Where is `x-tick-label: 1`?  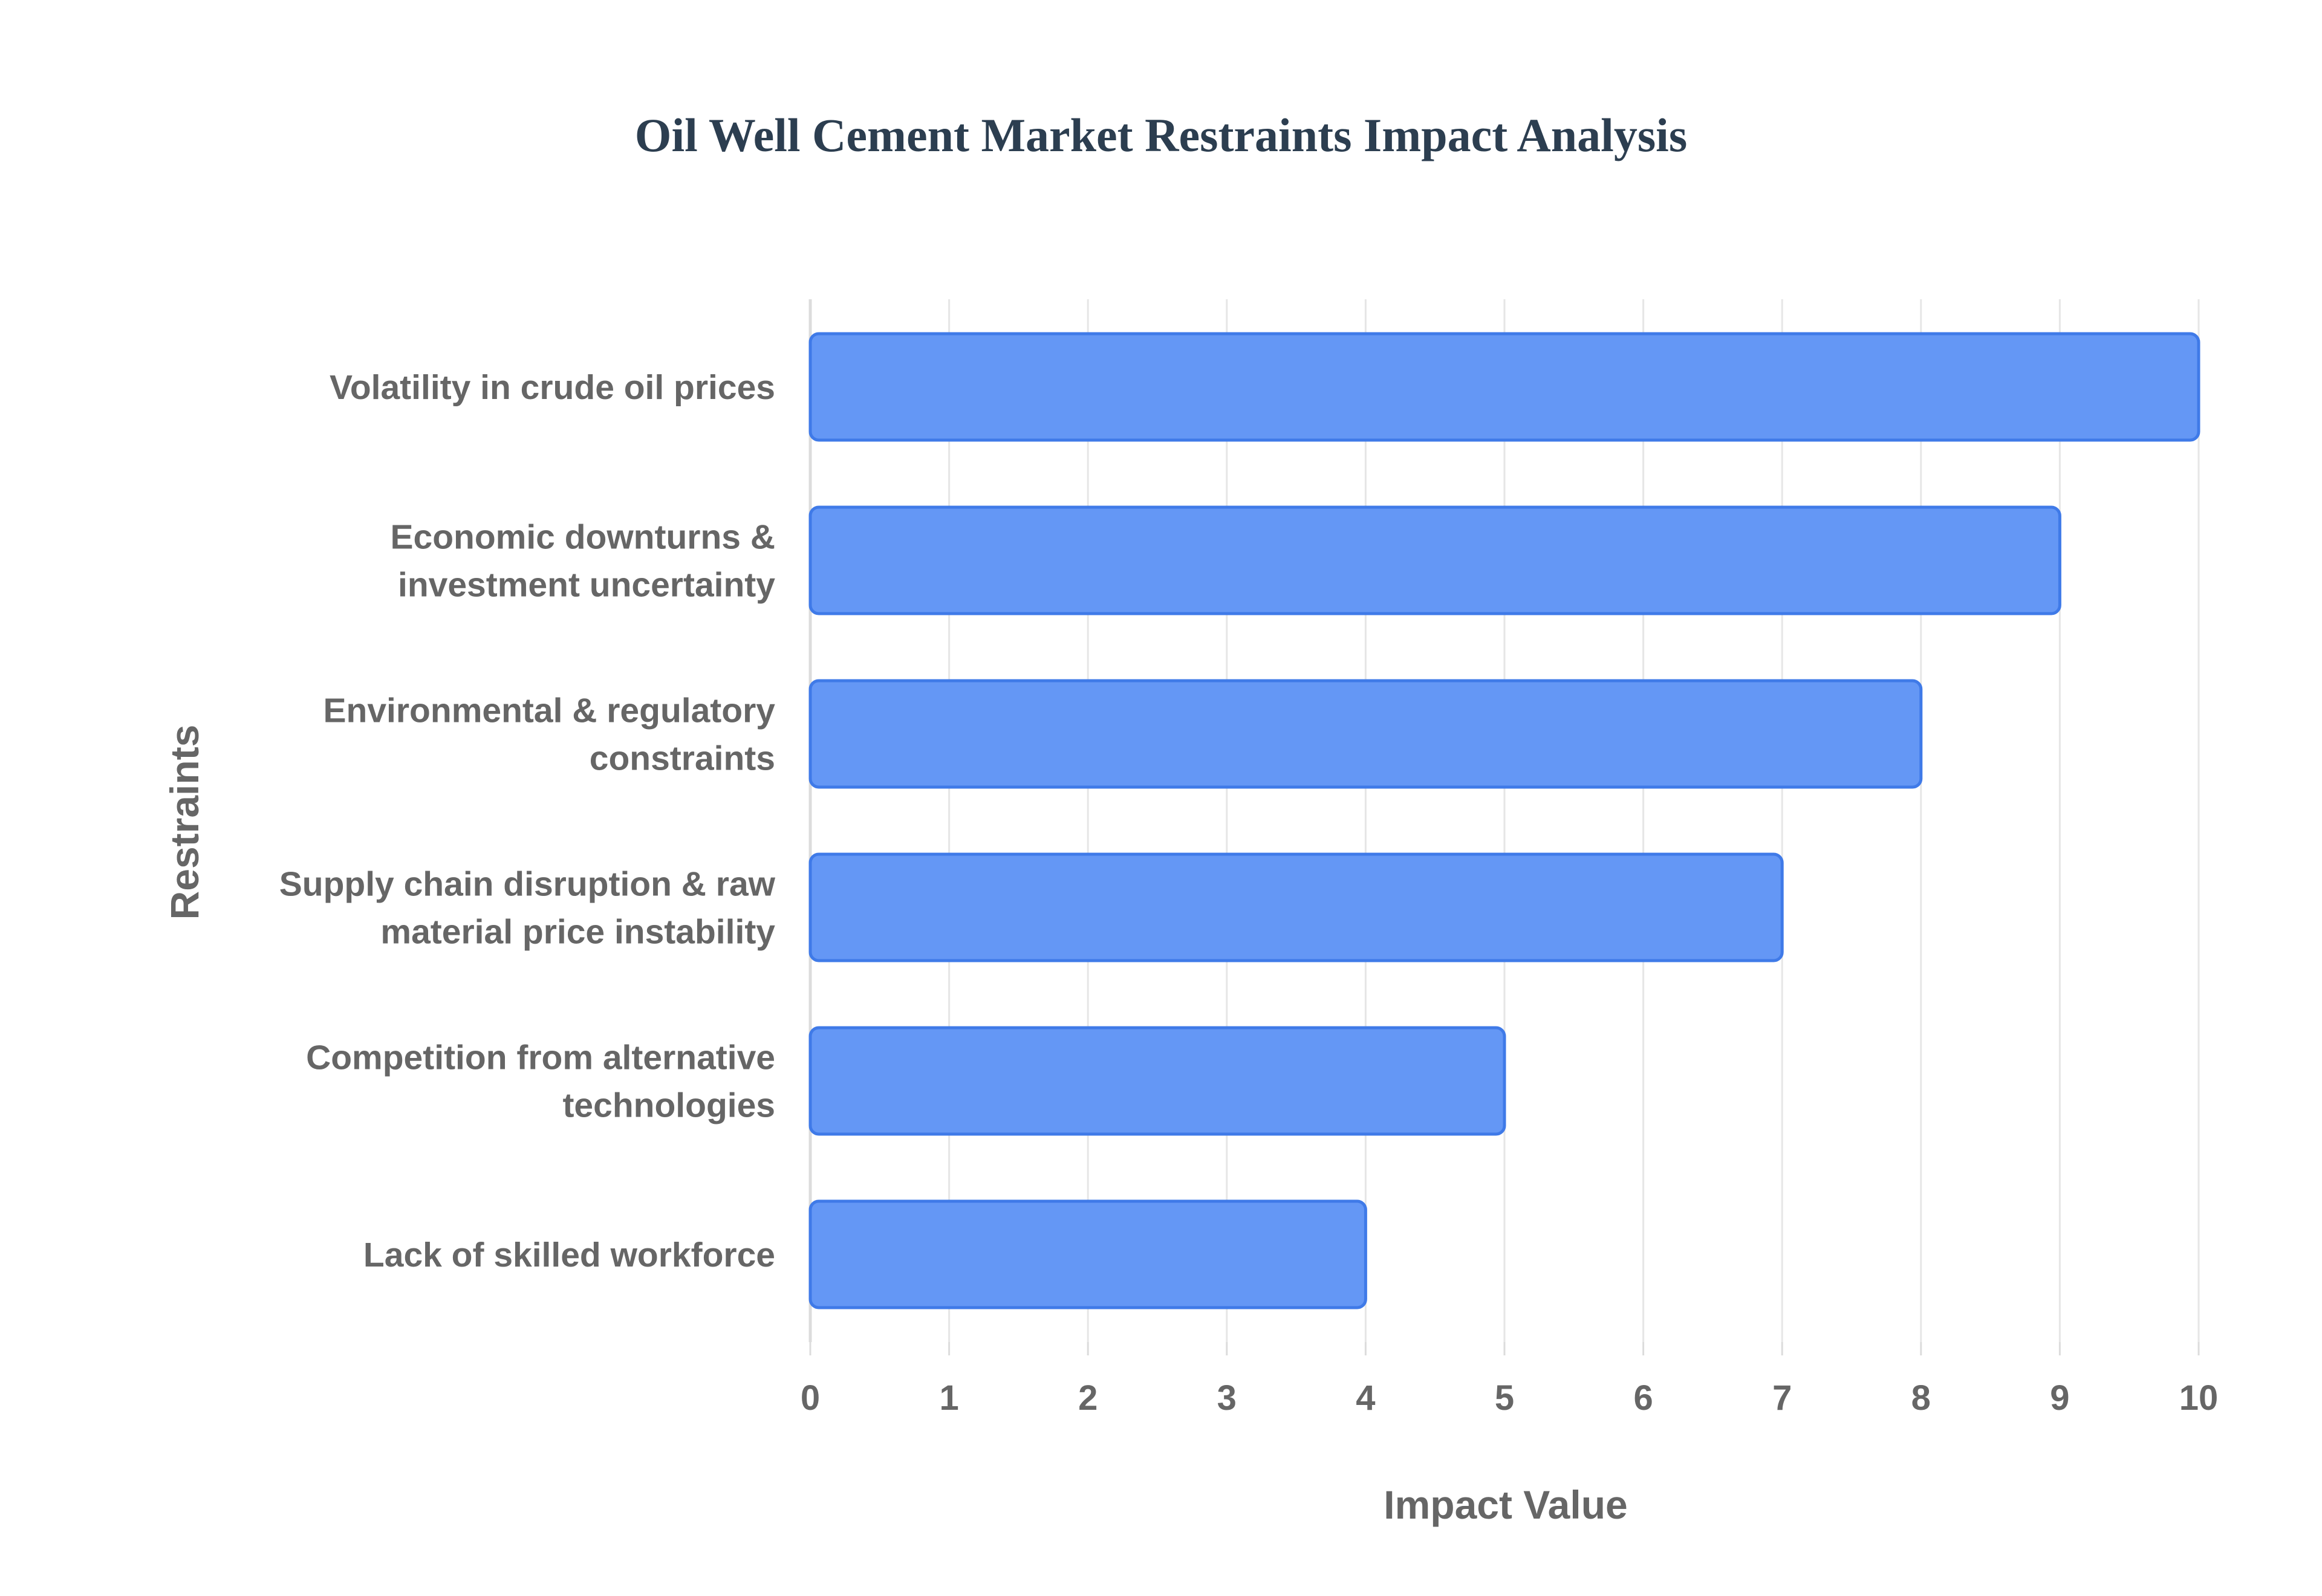 x-tick-label: 1 is located at coordinates (948, 1398).